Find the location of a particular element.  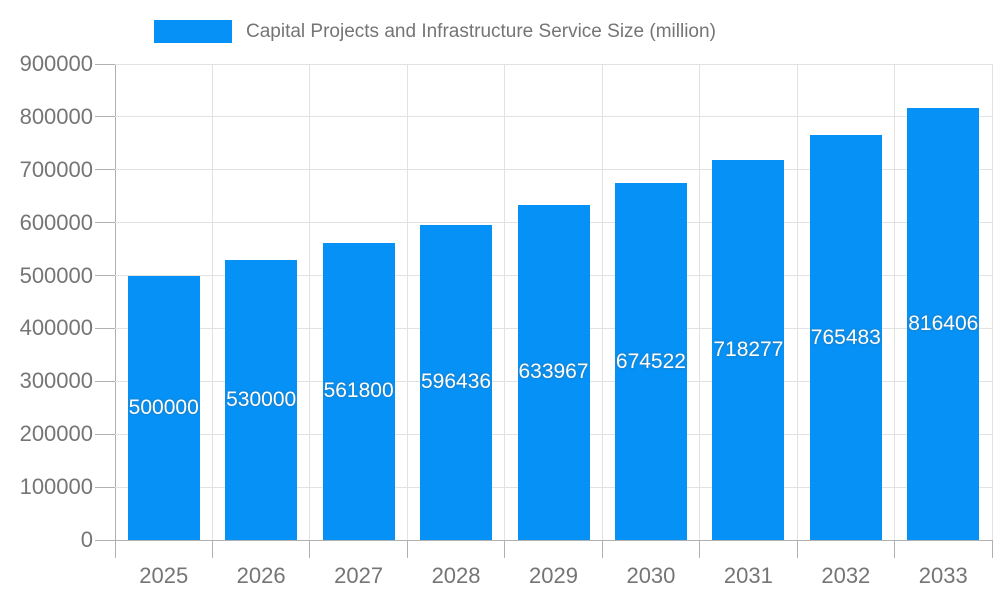

x-axis-tick-label: 2025 is located at coordinates (164, 575).